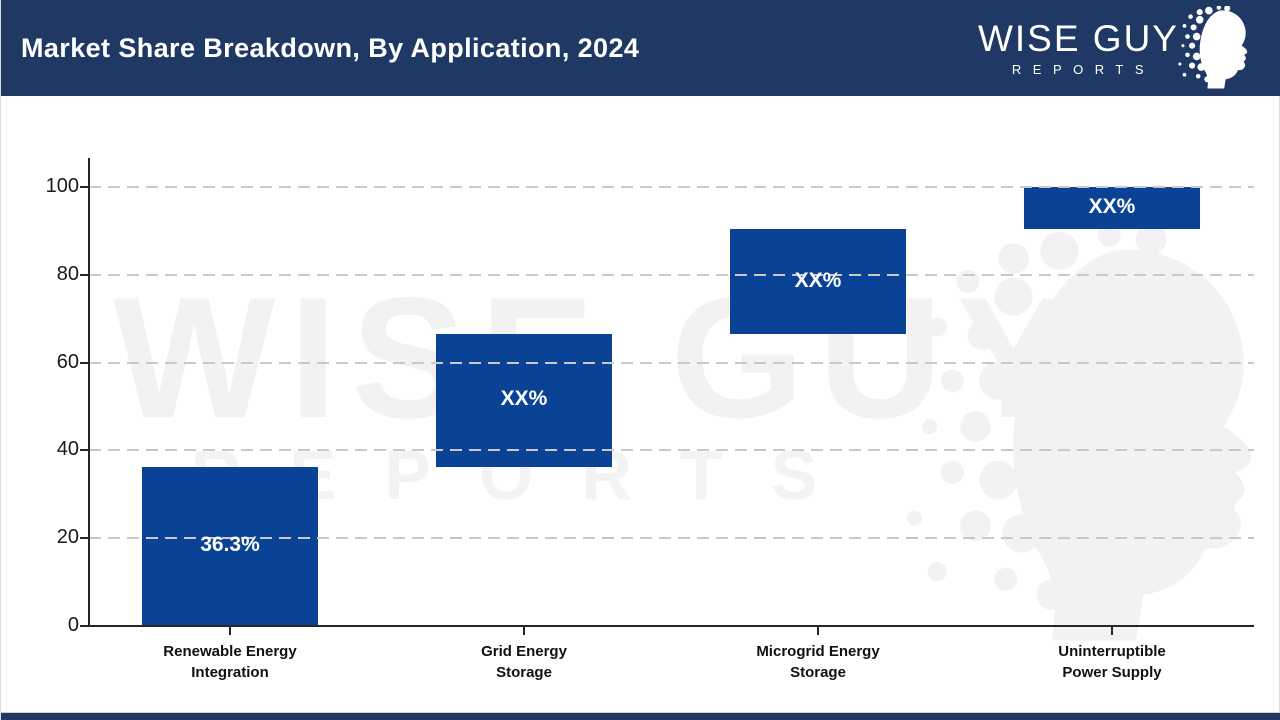  Describe the element at coordinates (230, 651) in the screenshot. I see `x-category-label-line: Renewable Energy` at that location.